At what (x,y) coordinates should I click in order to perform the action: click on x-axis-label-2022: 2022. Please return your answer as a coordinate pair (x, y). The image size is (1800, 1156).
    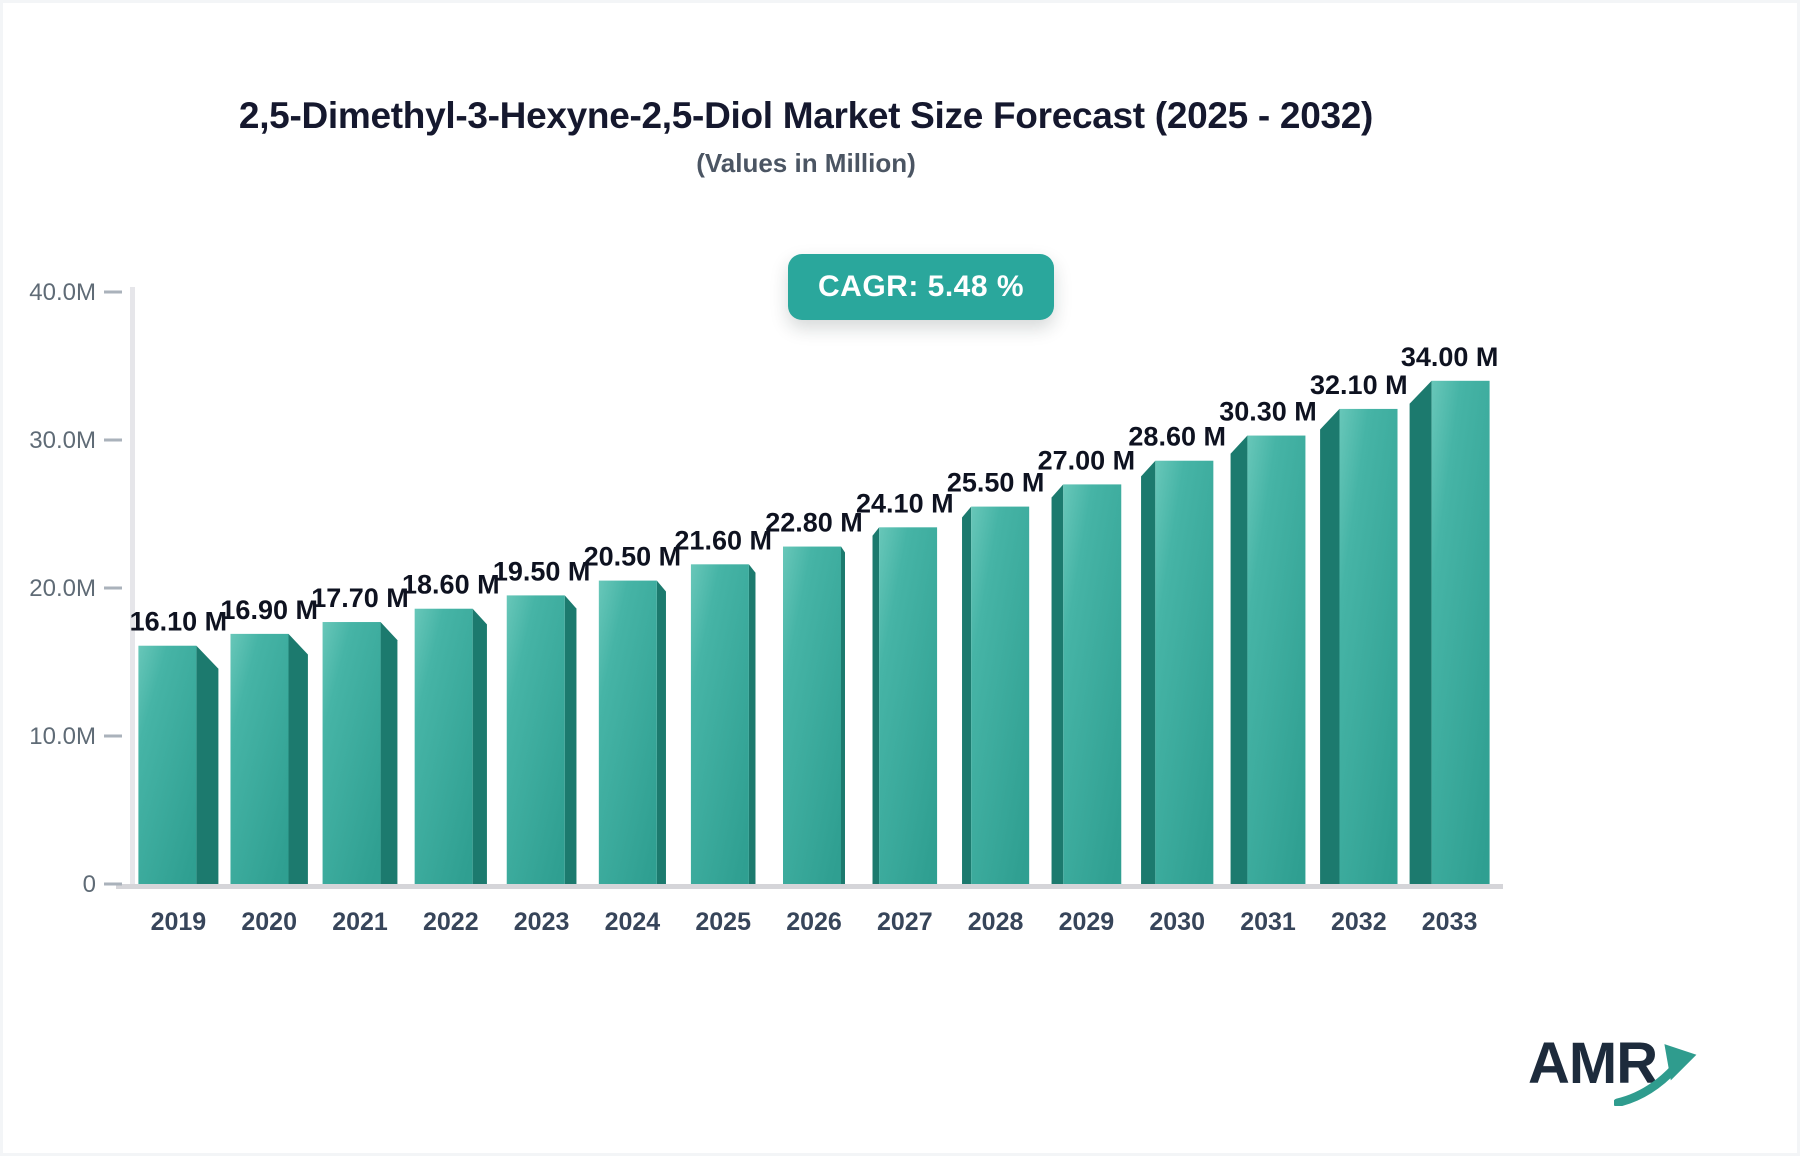
    Looking at the image, I should click on (451, 922).